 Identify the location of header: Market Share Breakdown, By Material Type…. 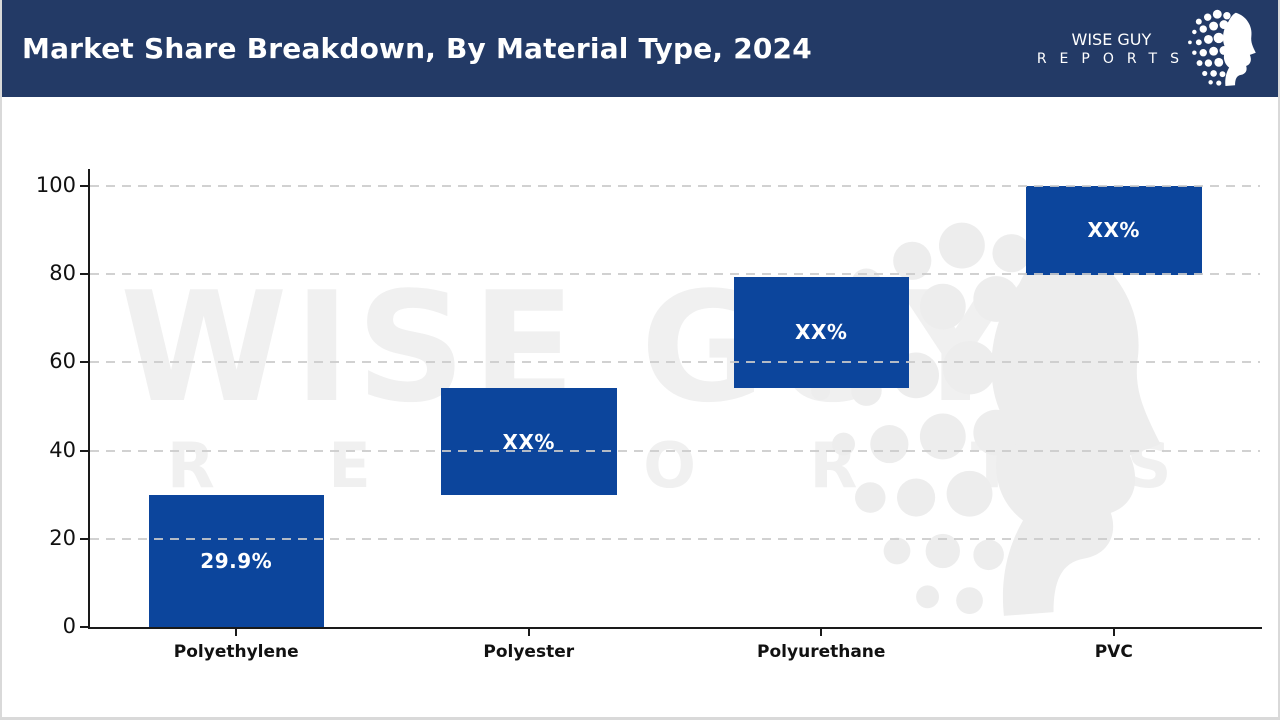
(640, 48).